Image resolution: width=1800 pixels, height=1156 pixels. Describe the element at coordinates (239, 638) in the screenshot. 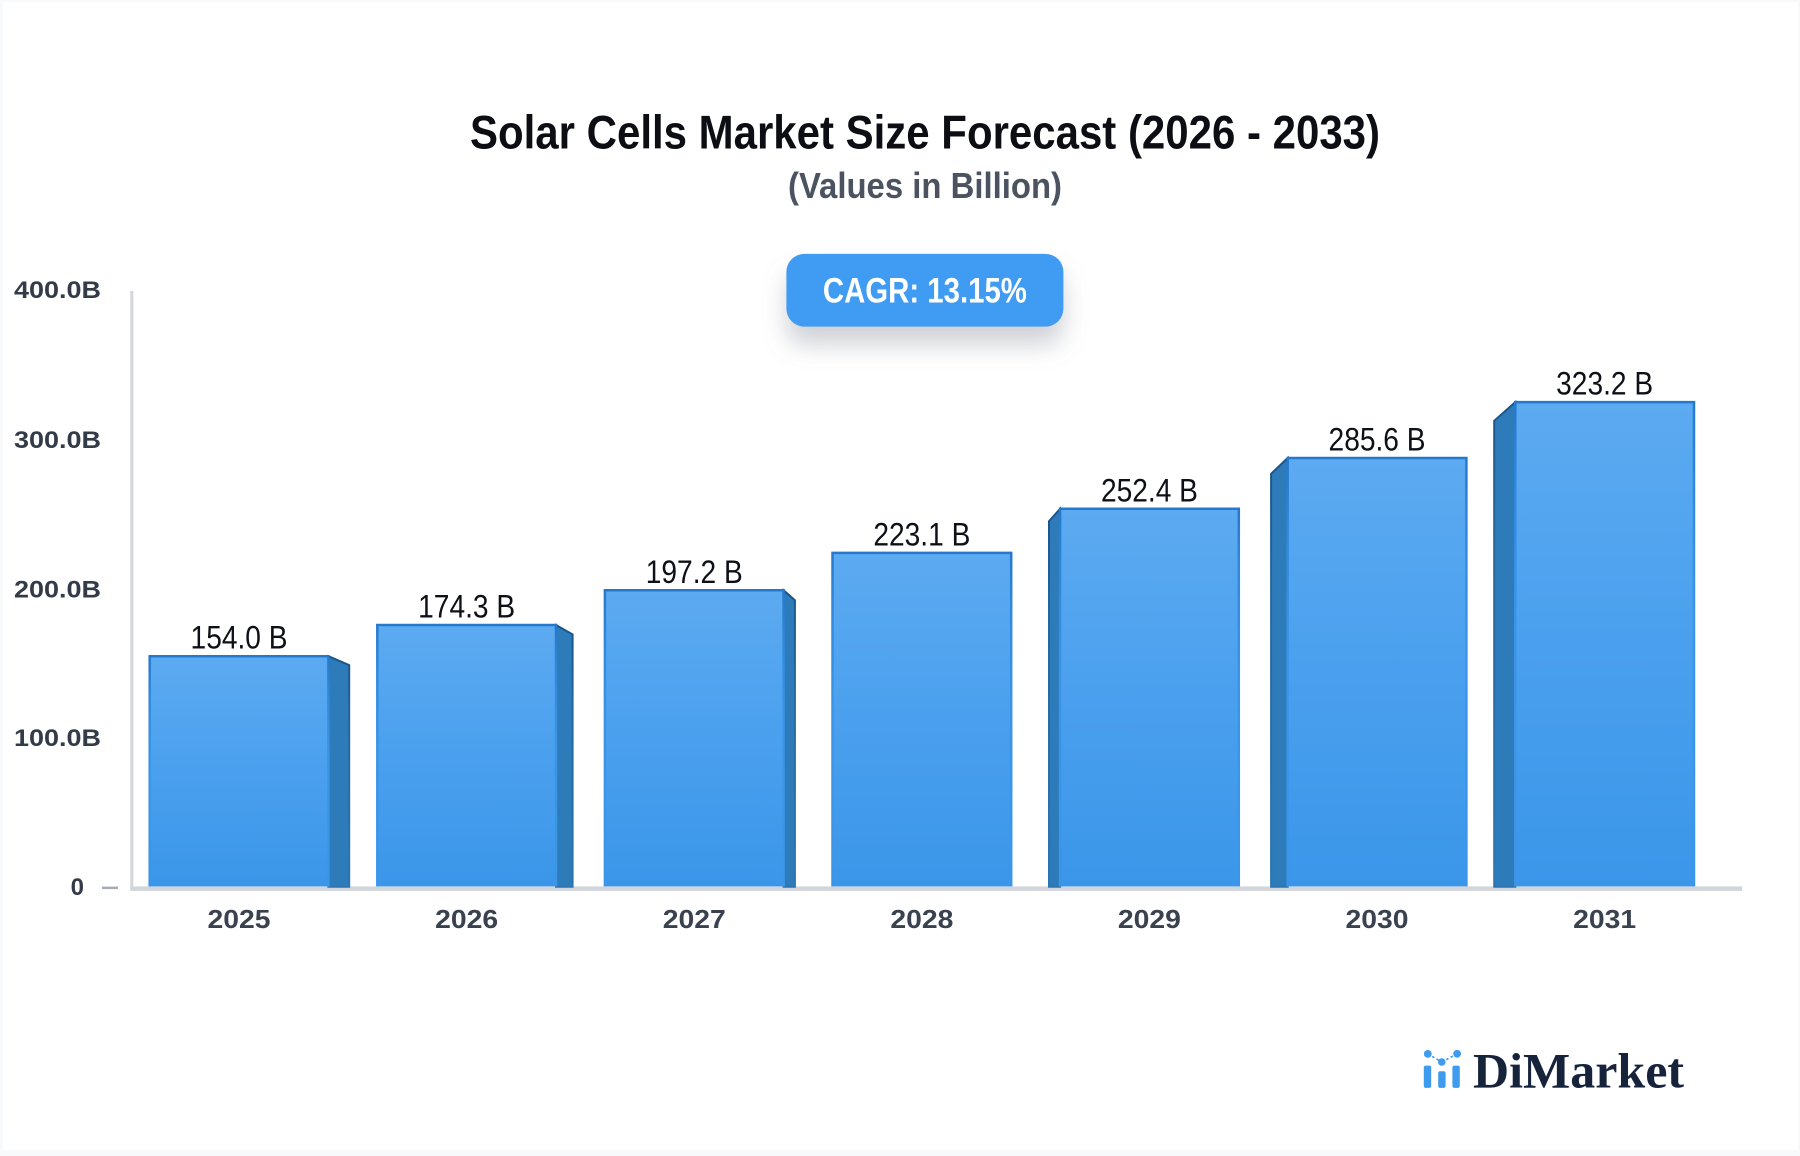

I see `svg-text: 154.0 B` at that location.